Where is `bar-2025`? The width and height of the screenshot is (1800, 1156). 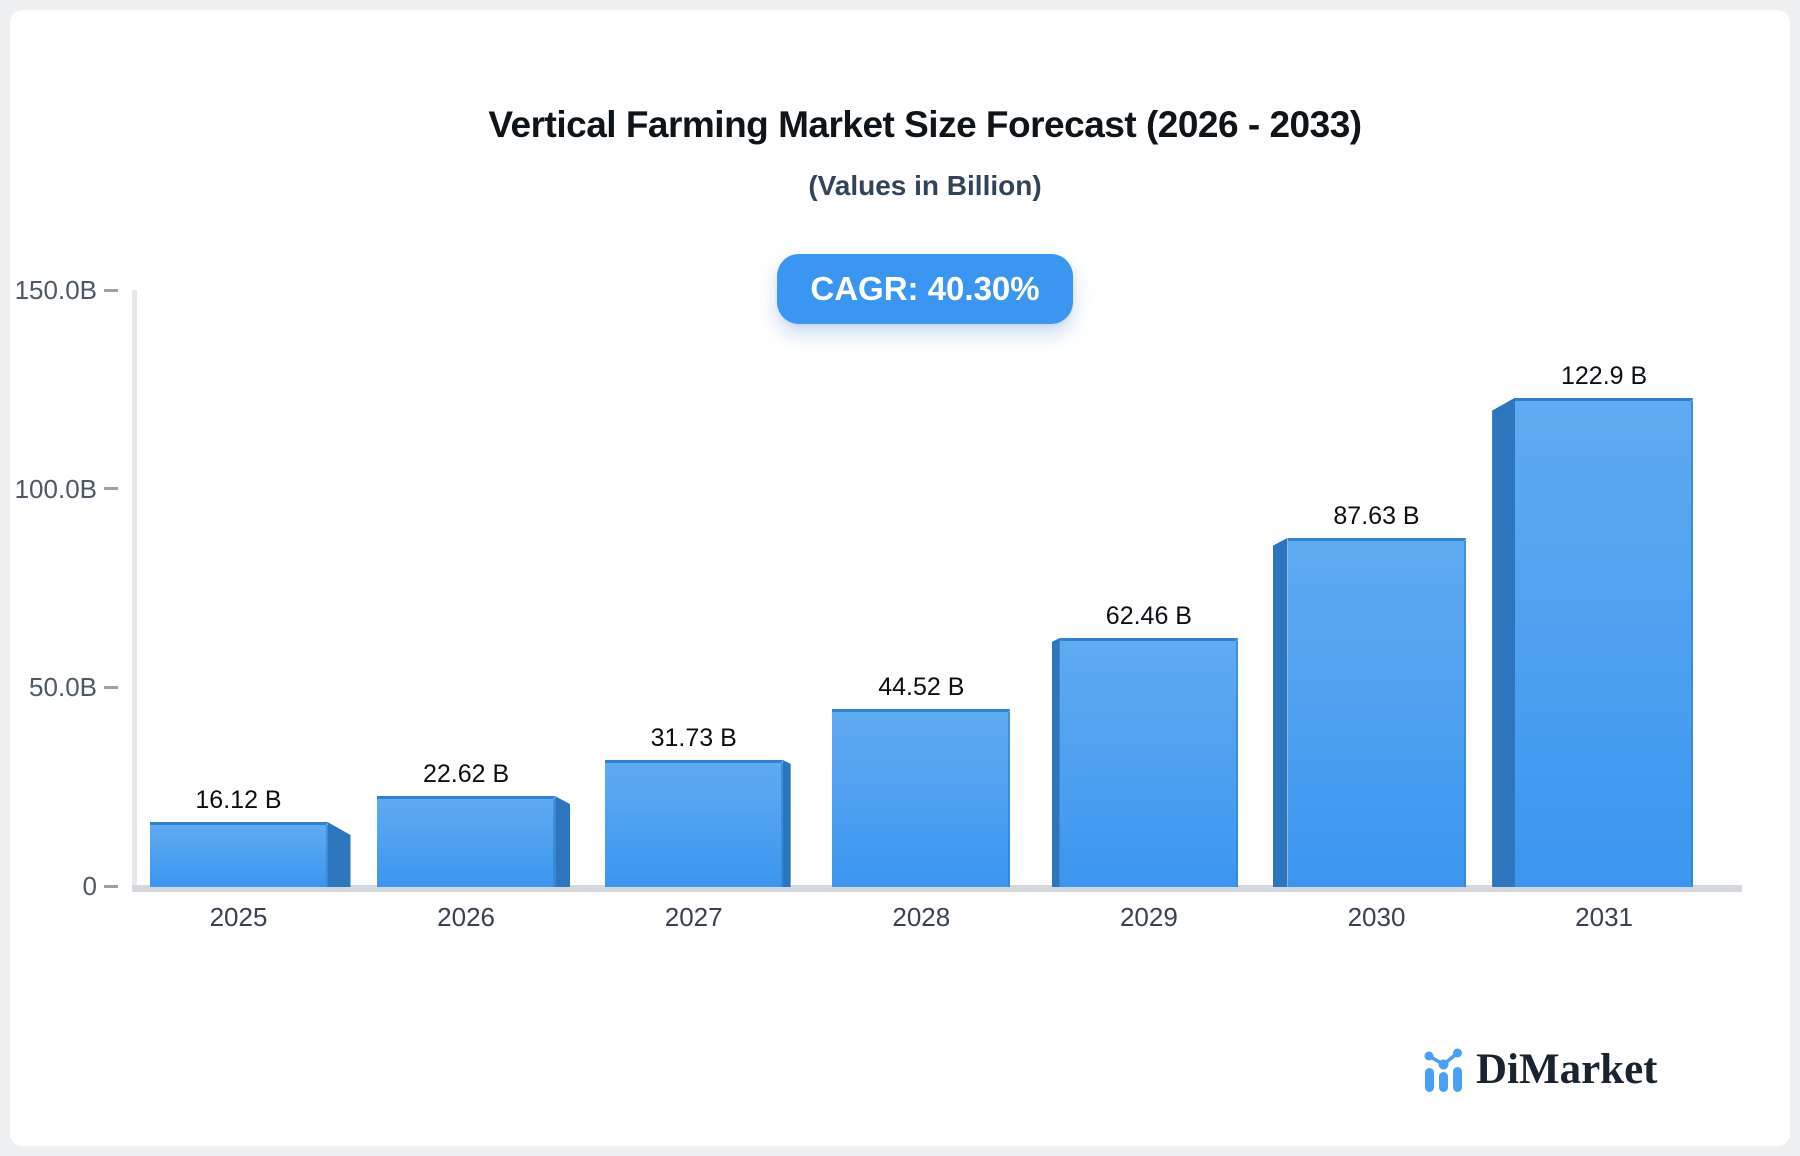 bar-2025 is located at coordinates (238, 854).